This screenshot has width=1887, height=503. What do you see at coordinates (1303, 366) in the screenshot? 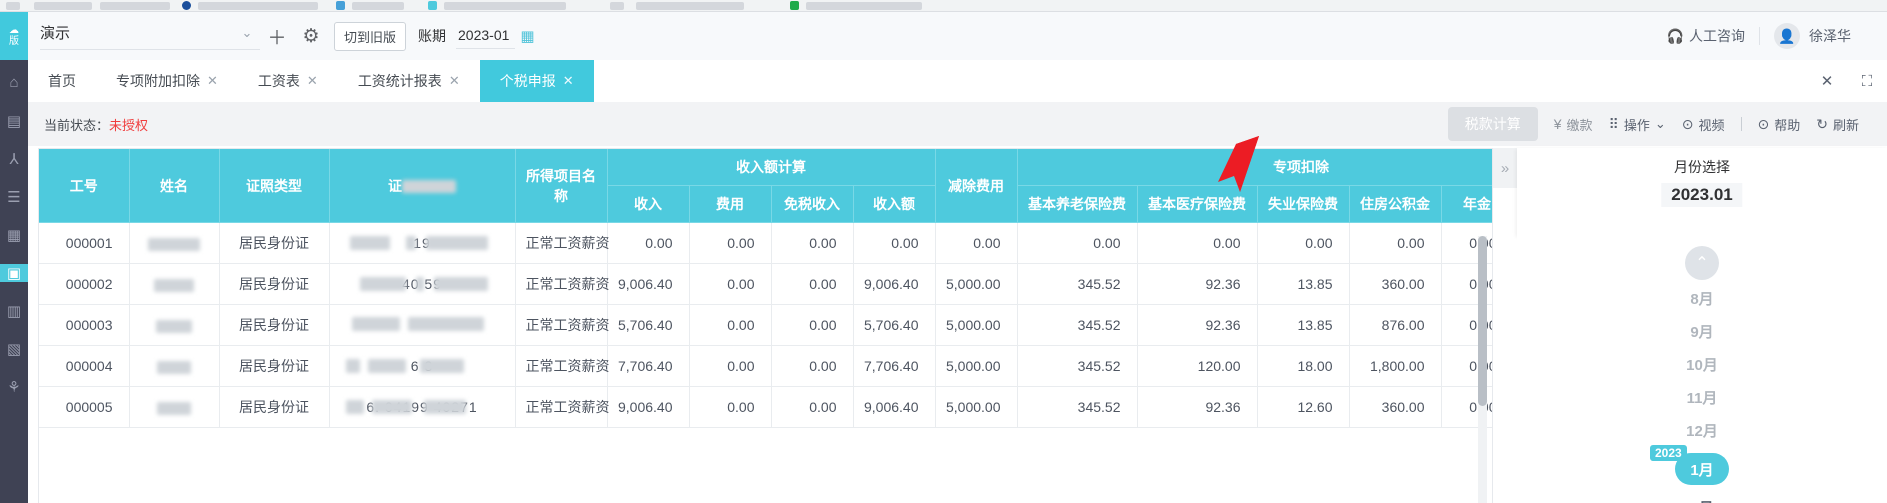
I see `cell-12: 18.00` at bounding box center [1303, 366].